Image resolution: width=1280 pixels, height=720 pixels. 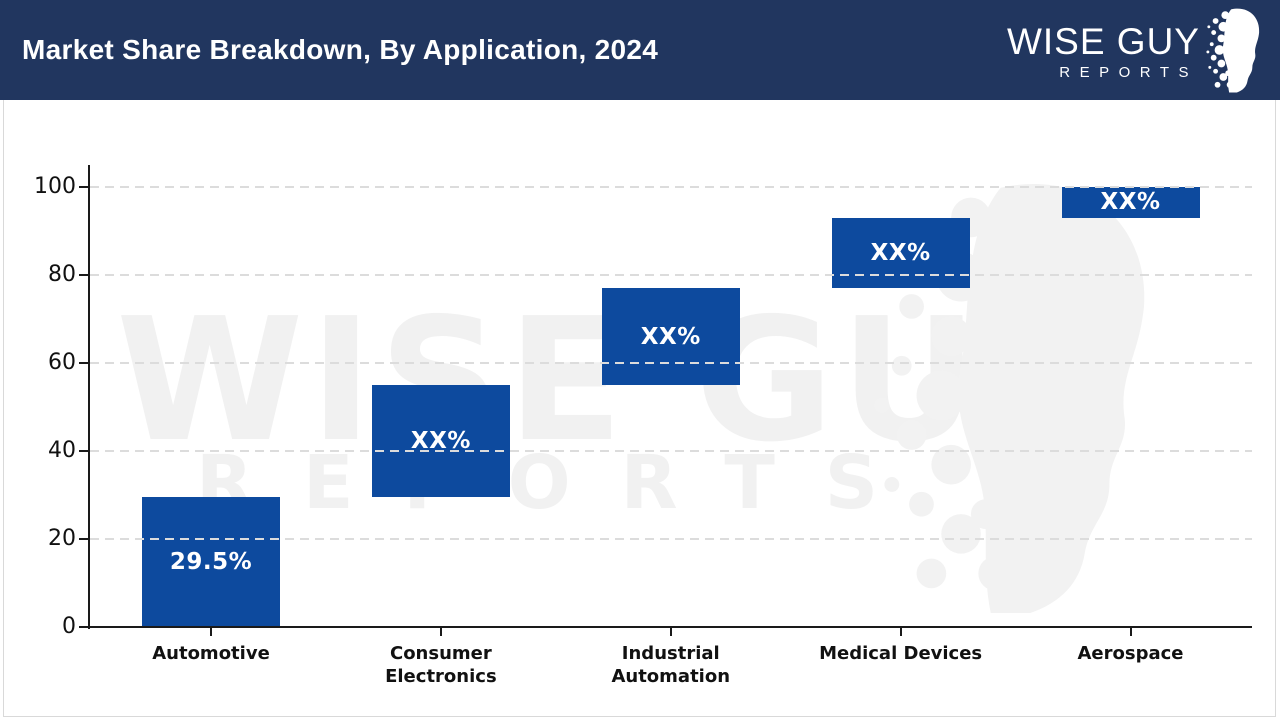 I want to click on page-border-bottom, so click(x=639, y=716).